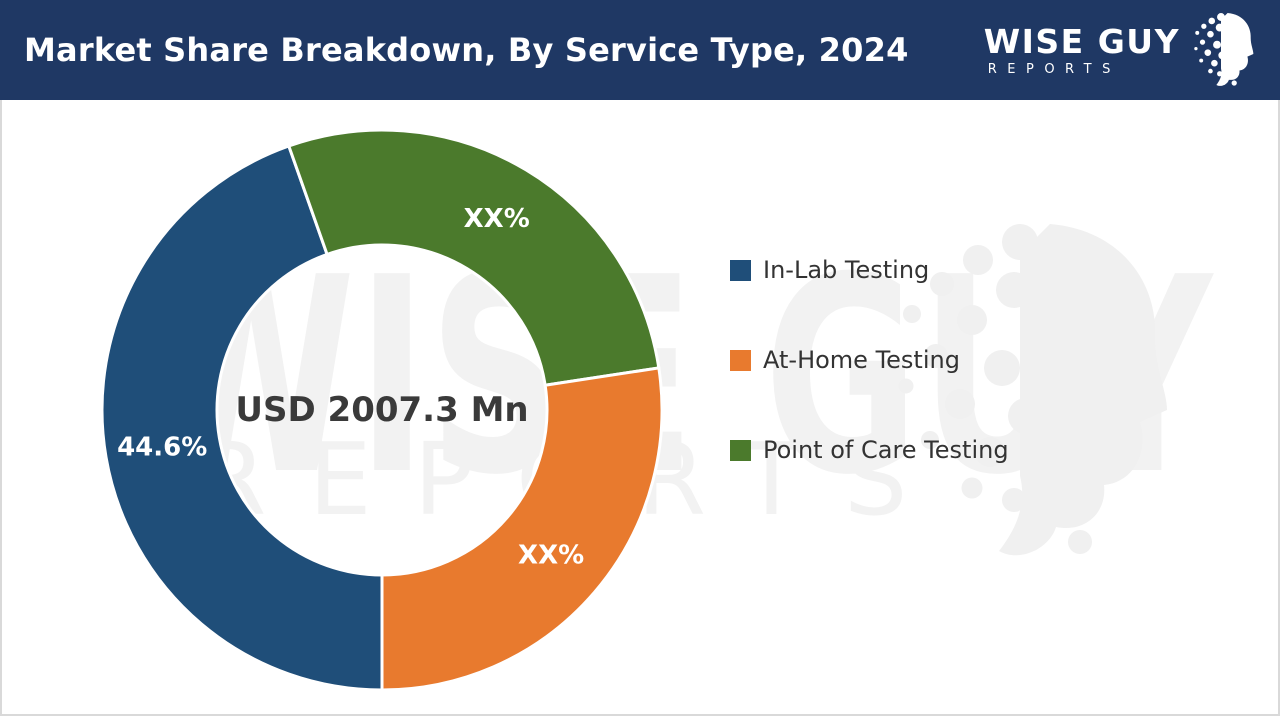  I want to click on slice-label-at-home-testing: XX%, so click(551, 555).